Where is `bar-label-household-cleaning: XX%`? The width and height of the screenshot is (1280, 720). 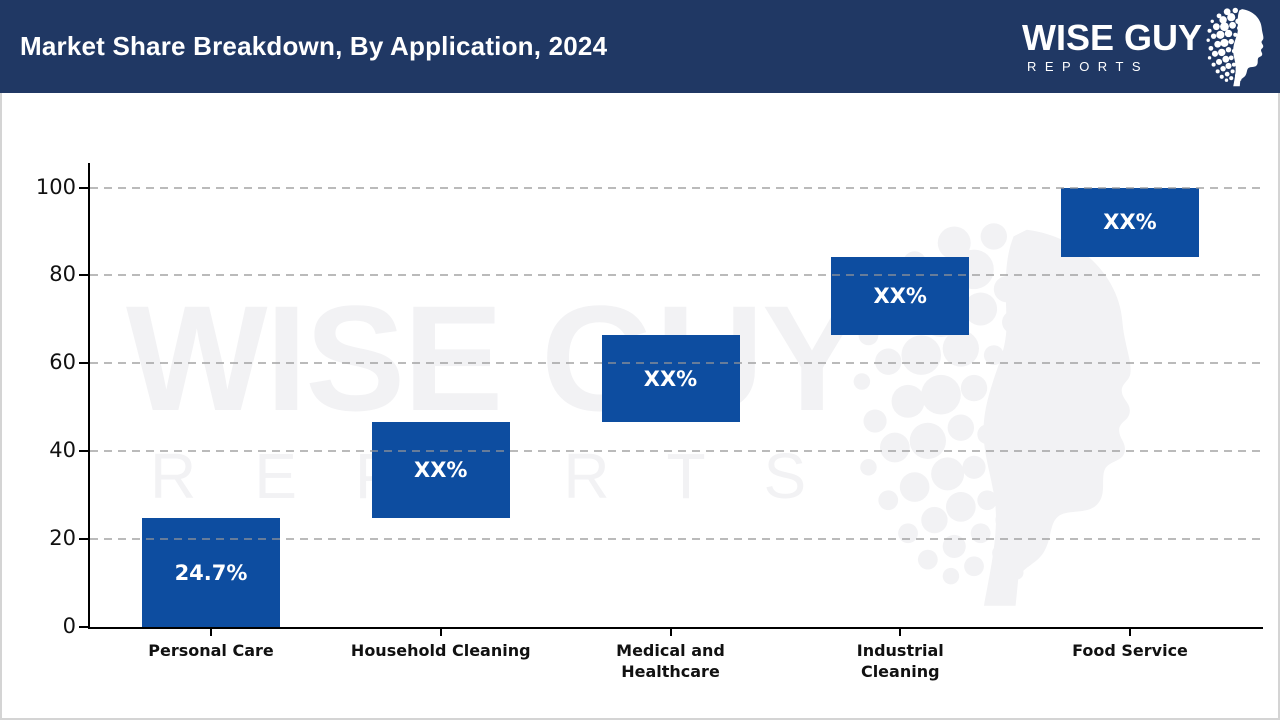
bar-label-household-cleaning: XX% is located at coordinates (441, 470).